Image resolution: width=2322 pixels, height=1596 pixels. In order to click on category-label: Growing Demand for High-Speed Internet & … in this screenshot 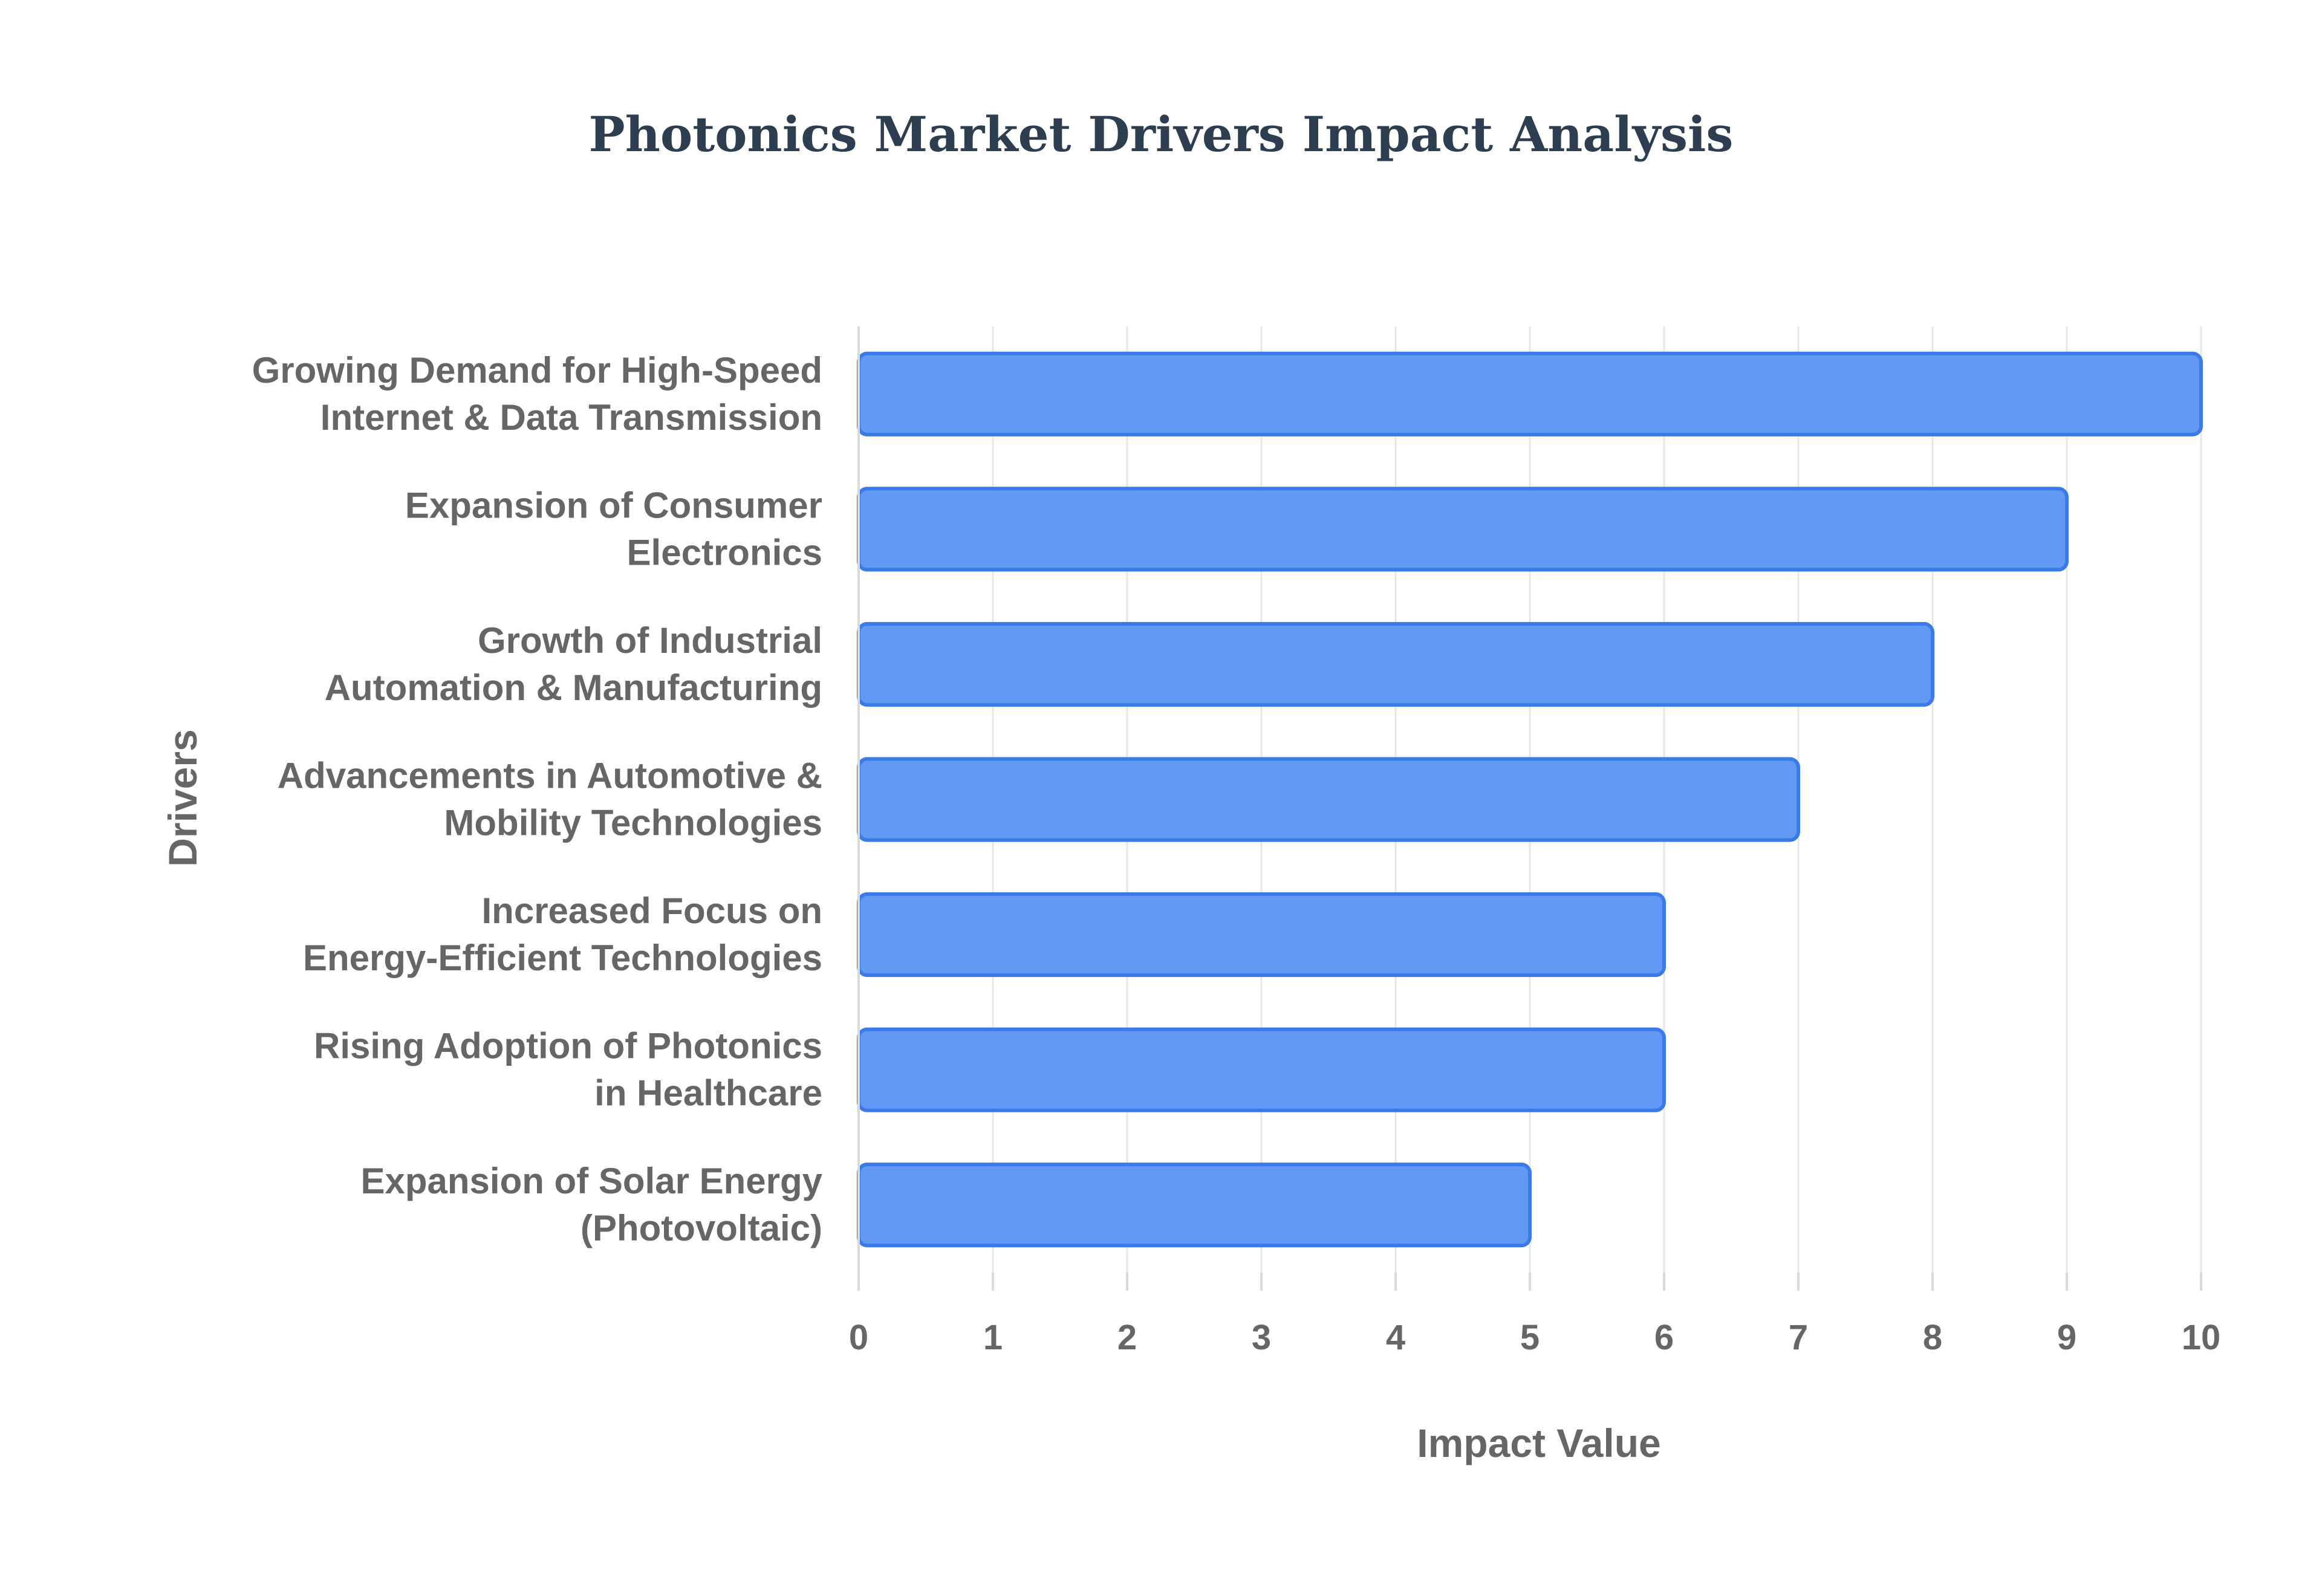, I will do `click(537, 394)`.